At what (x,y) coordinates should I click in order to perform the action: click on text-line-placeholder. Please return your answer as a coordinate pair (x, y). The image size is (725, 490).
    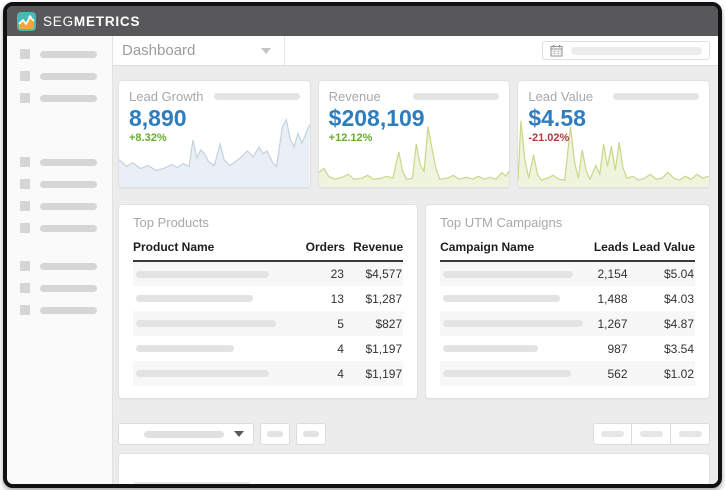
    Looking at the image, I should click on (192, 483).